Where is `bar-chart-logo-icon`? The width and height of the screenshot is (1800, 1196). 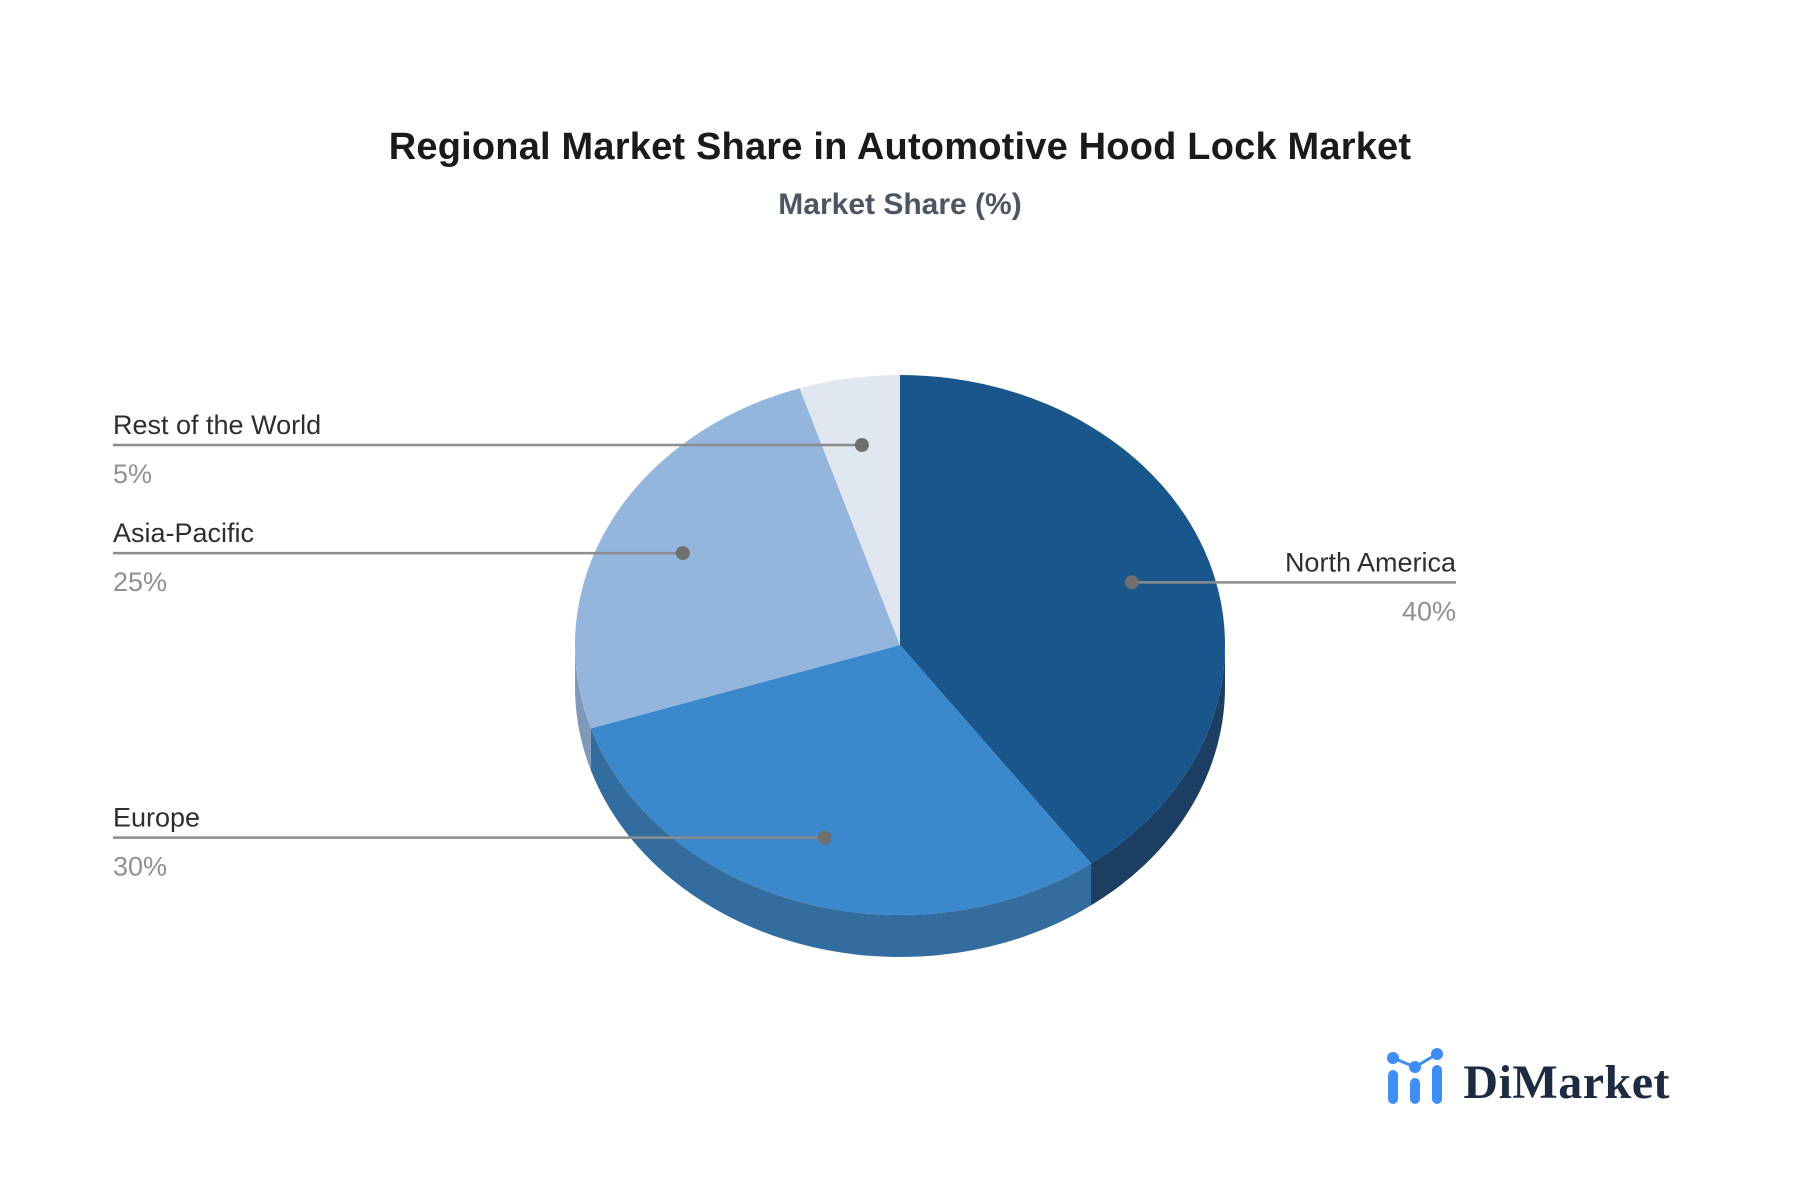 bar-chart-logo-icon is located at coordinates (1415, 1076).